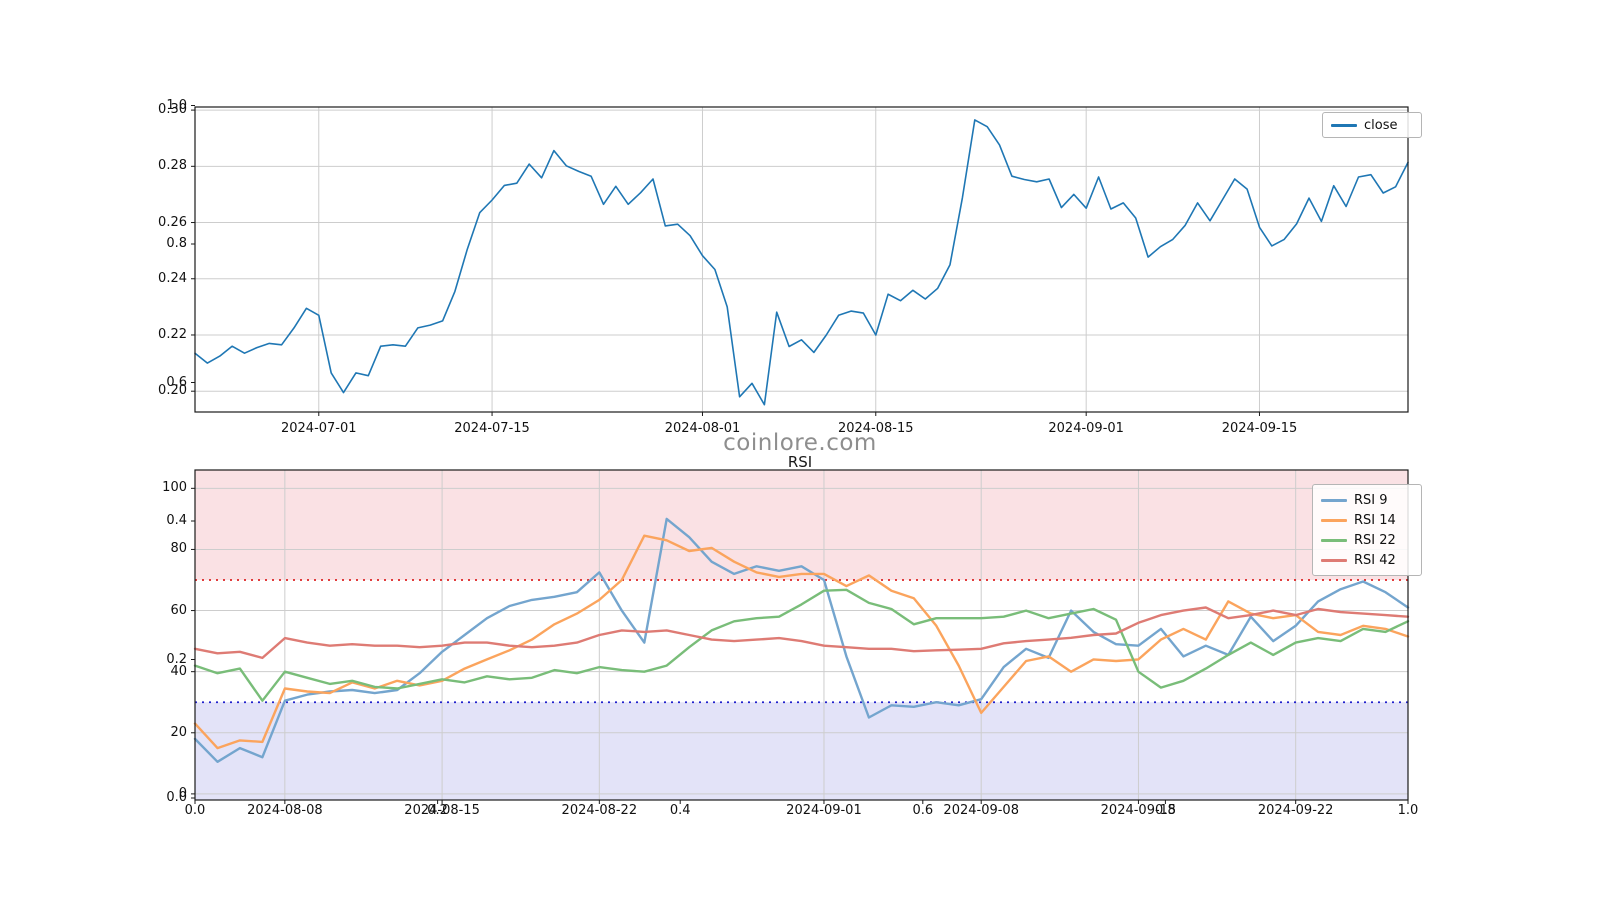 Image resolution: width=1600 pixels, height=900 pixels. I want to click on y-tick-label: 60, so click(178, 610).